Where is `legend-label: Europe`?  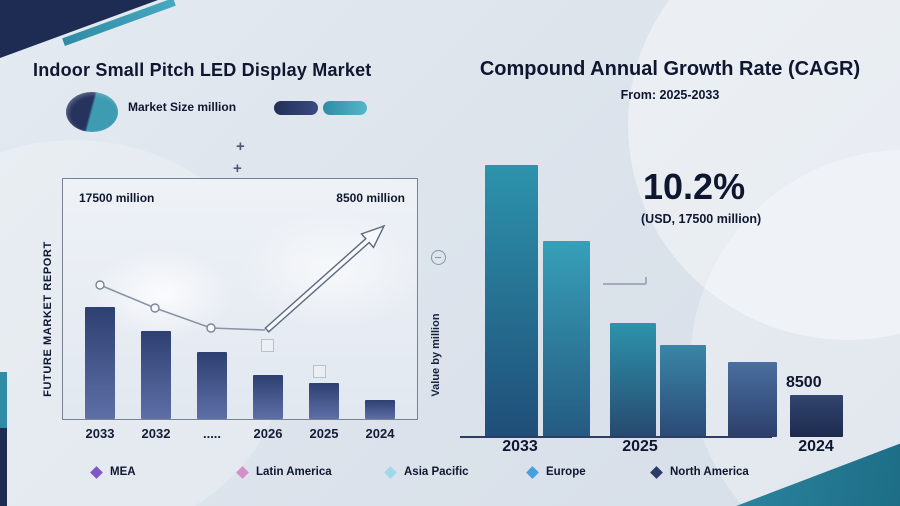
legend-label: Europe is located at coordinates (566, 472).